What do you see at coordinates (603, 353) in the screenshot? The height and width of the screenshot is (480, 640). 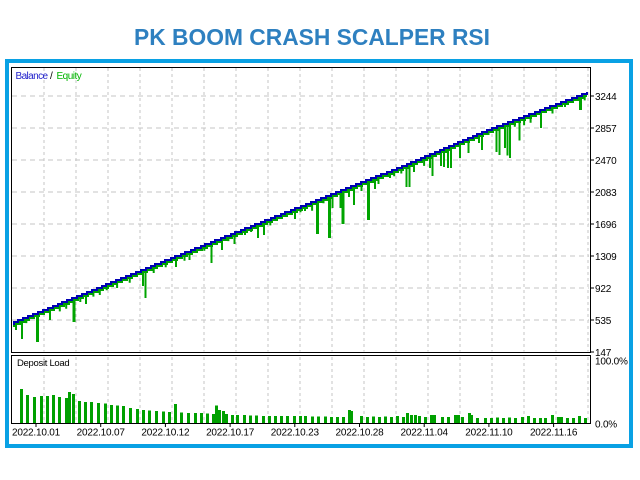 I see `svg-text: 147` at bounding box center [603, 353].